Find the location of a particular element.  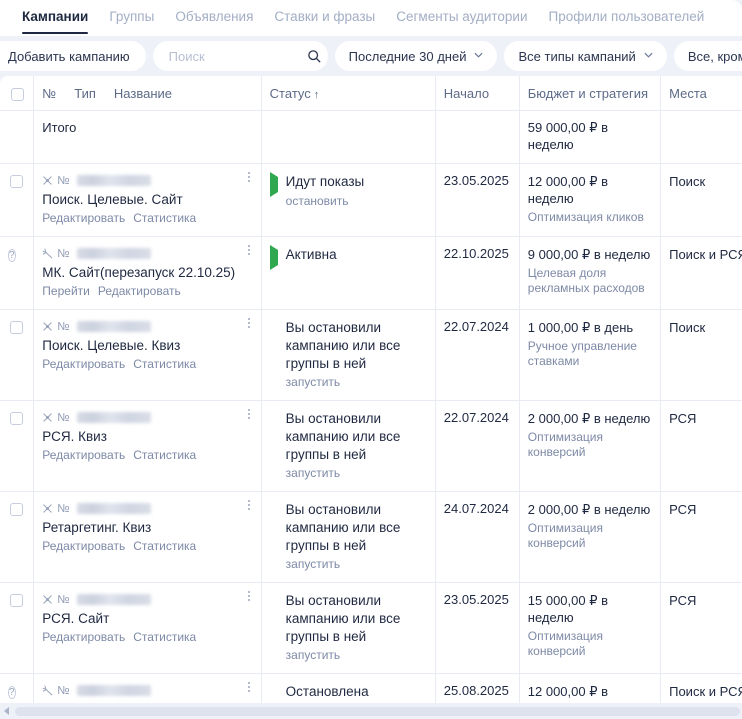

campaign-title: Поиск. Целевые. Квиз is located at coordinates (111, 345).